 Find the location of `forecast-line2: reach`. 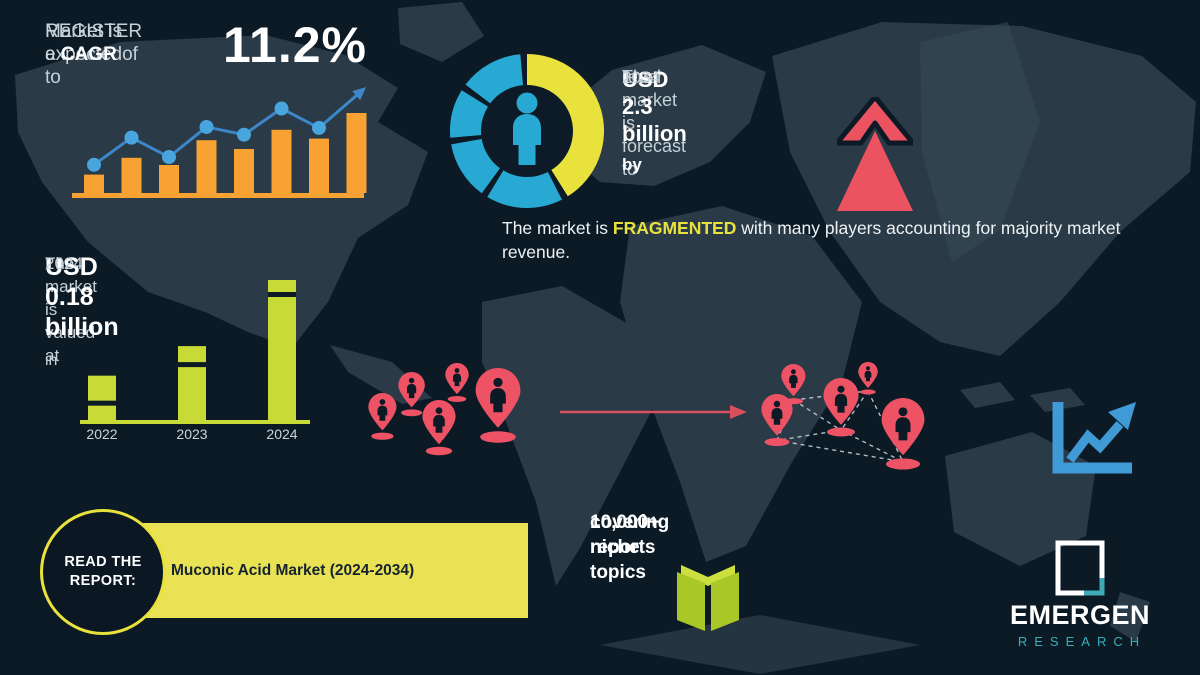

forecast-line2: reach is located at coordinates (645, 77).